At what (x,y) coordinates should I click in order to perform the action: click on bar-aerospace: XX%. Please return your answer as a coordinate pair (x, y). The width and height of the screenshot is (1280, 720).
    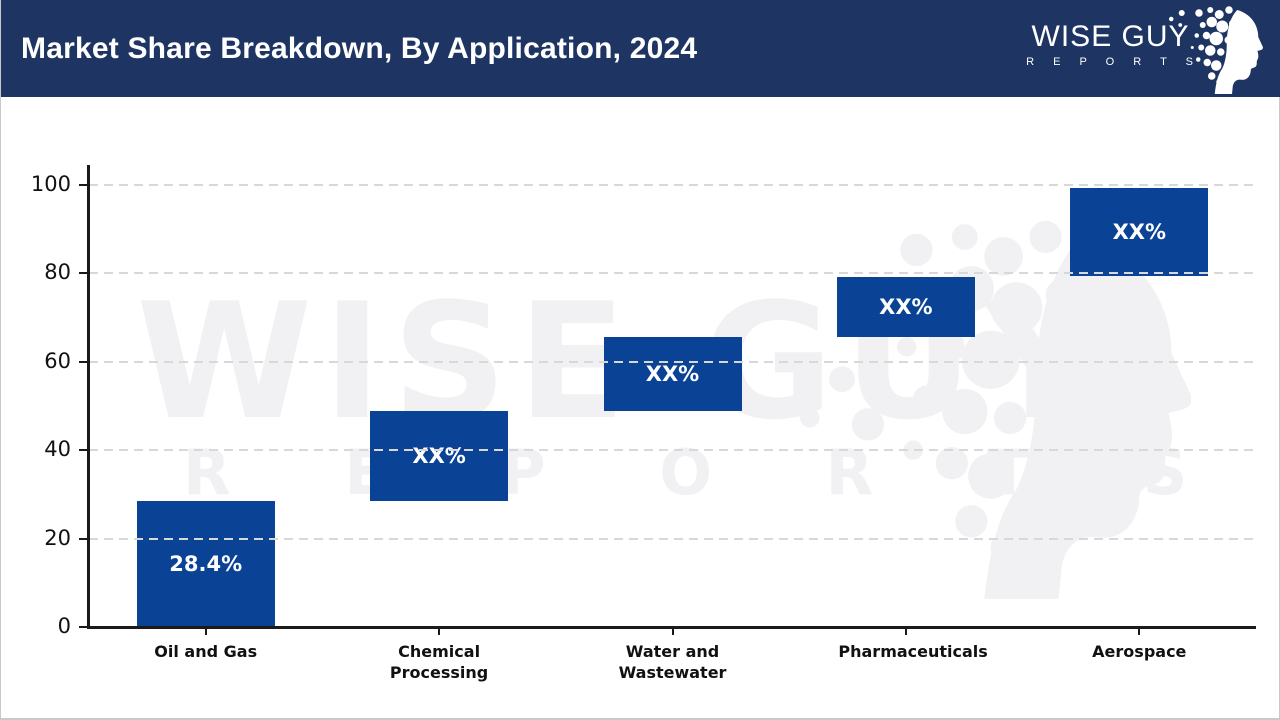
    Looking at the image, I should click on (1139, 232).